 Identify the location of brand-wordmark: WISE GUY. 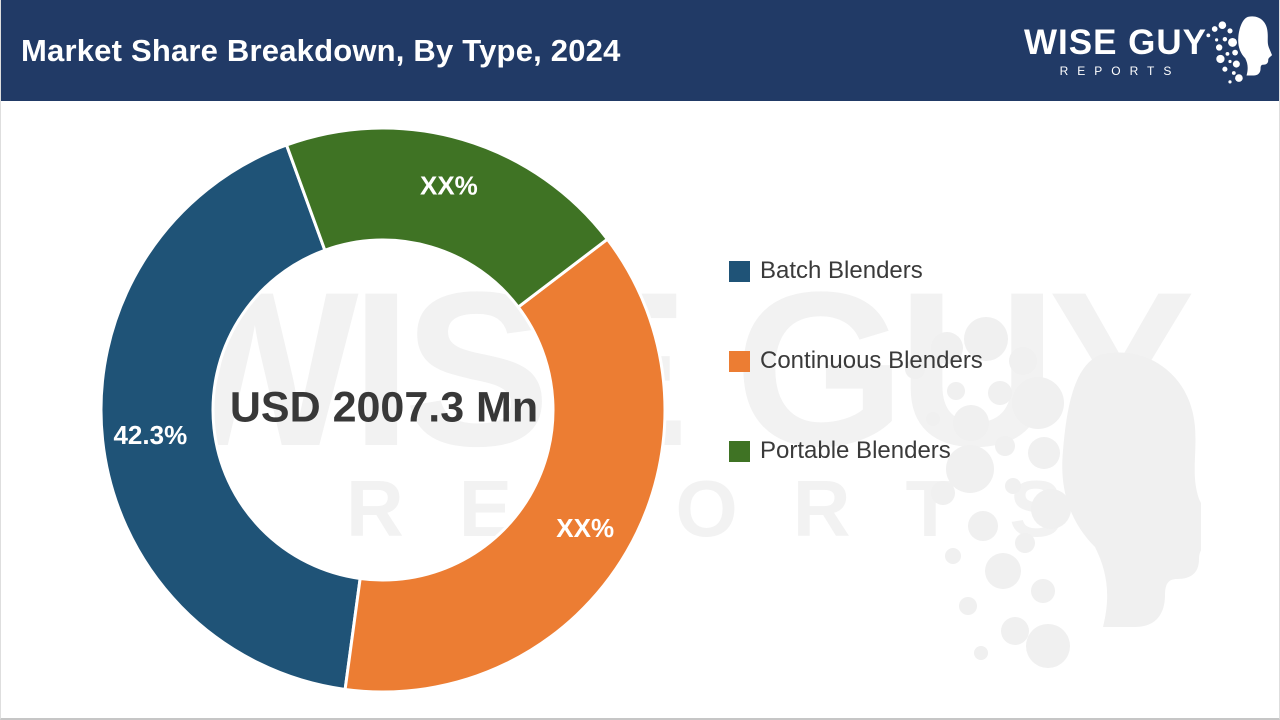
(1115, 42).